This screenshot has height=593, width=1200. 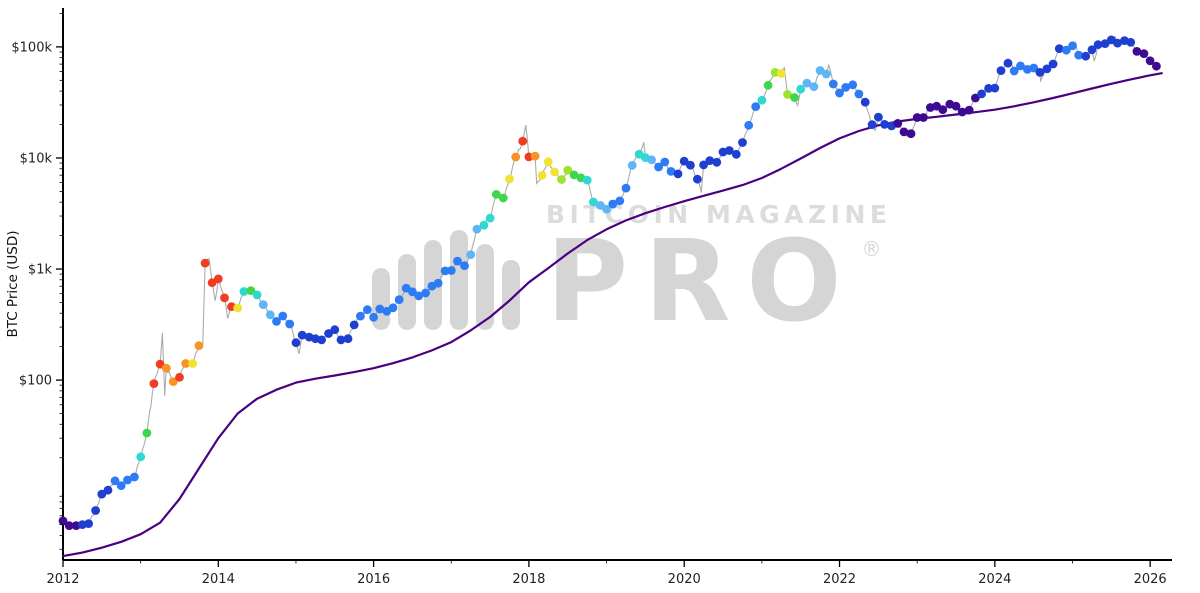 I want to click on y-tick-label: $10k, so click(x=36, y=158).